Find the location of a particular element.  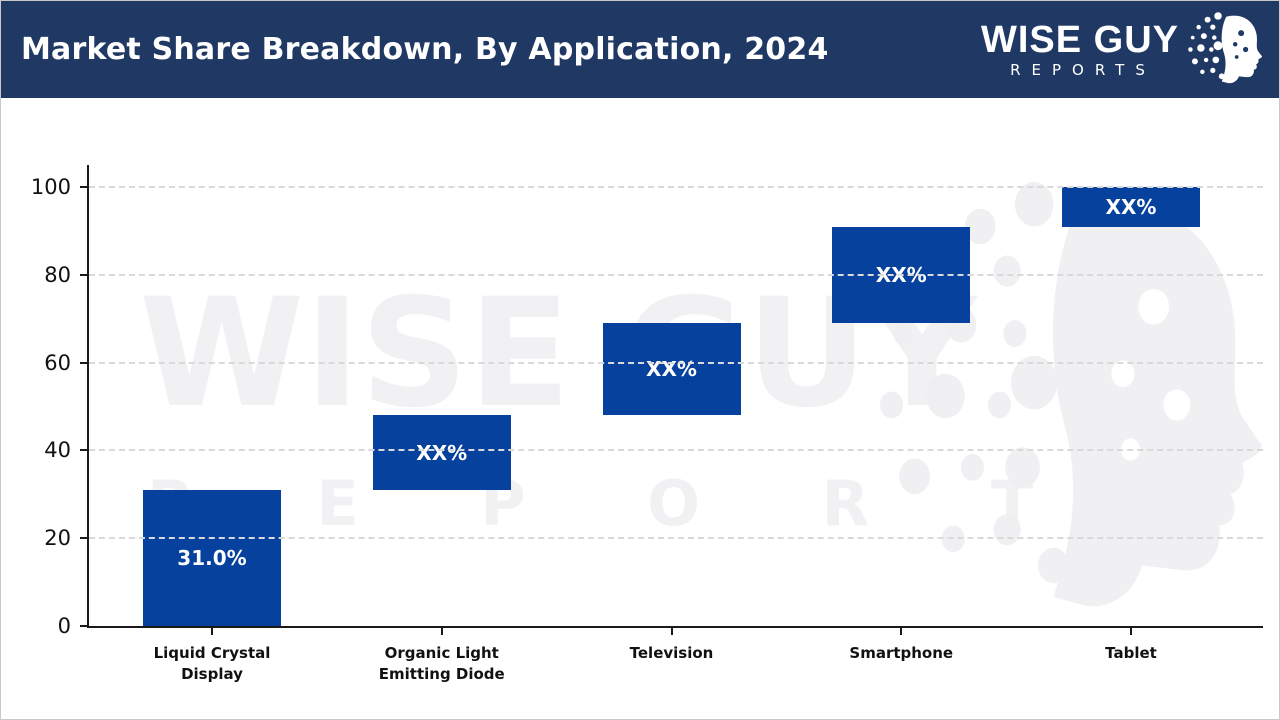

logo-wordmark: WISE GUY is located at coordinates (1079, 40).